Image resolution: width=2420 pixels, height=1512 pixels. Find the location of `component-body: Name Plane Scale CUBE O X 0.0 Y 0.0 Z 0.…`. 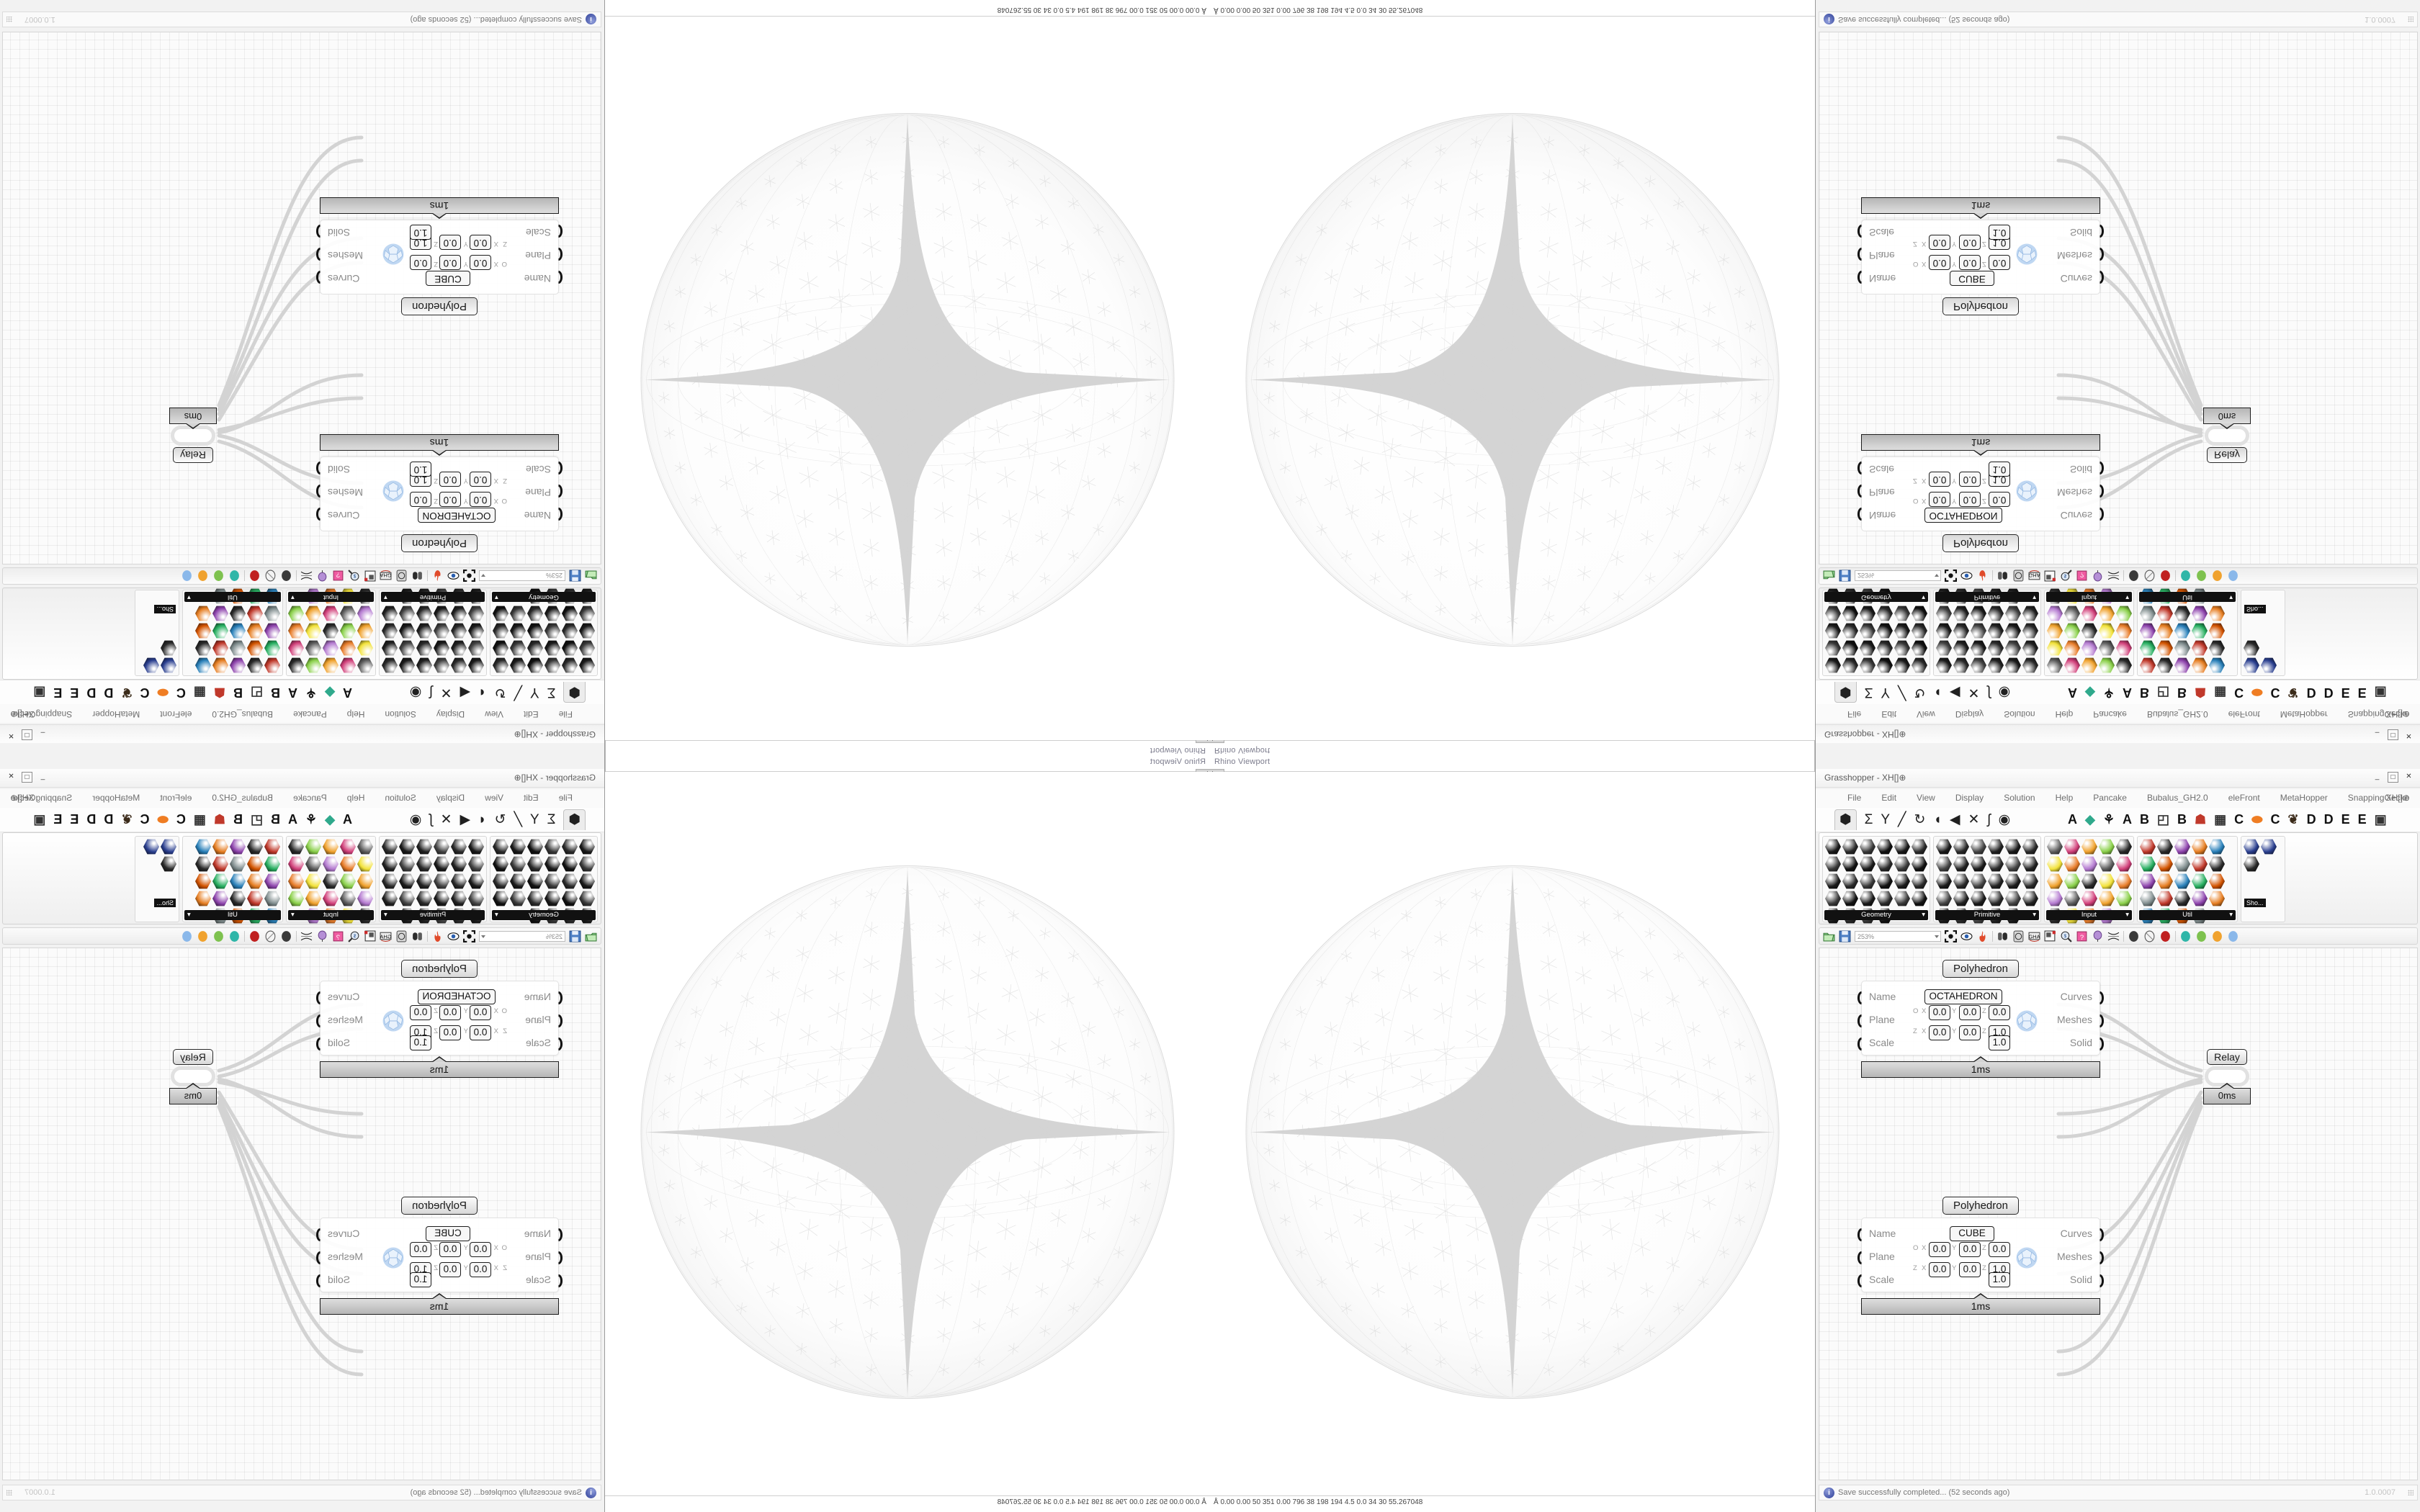

component-body: Name Plane Scale CUBE O X 0.0 Y 0.0 Z 0.… is located at coordinates (439, 257).